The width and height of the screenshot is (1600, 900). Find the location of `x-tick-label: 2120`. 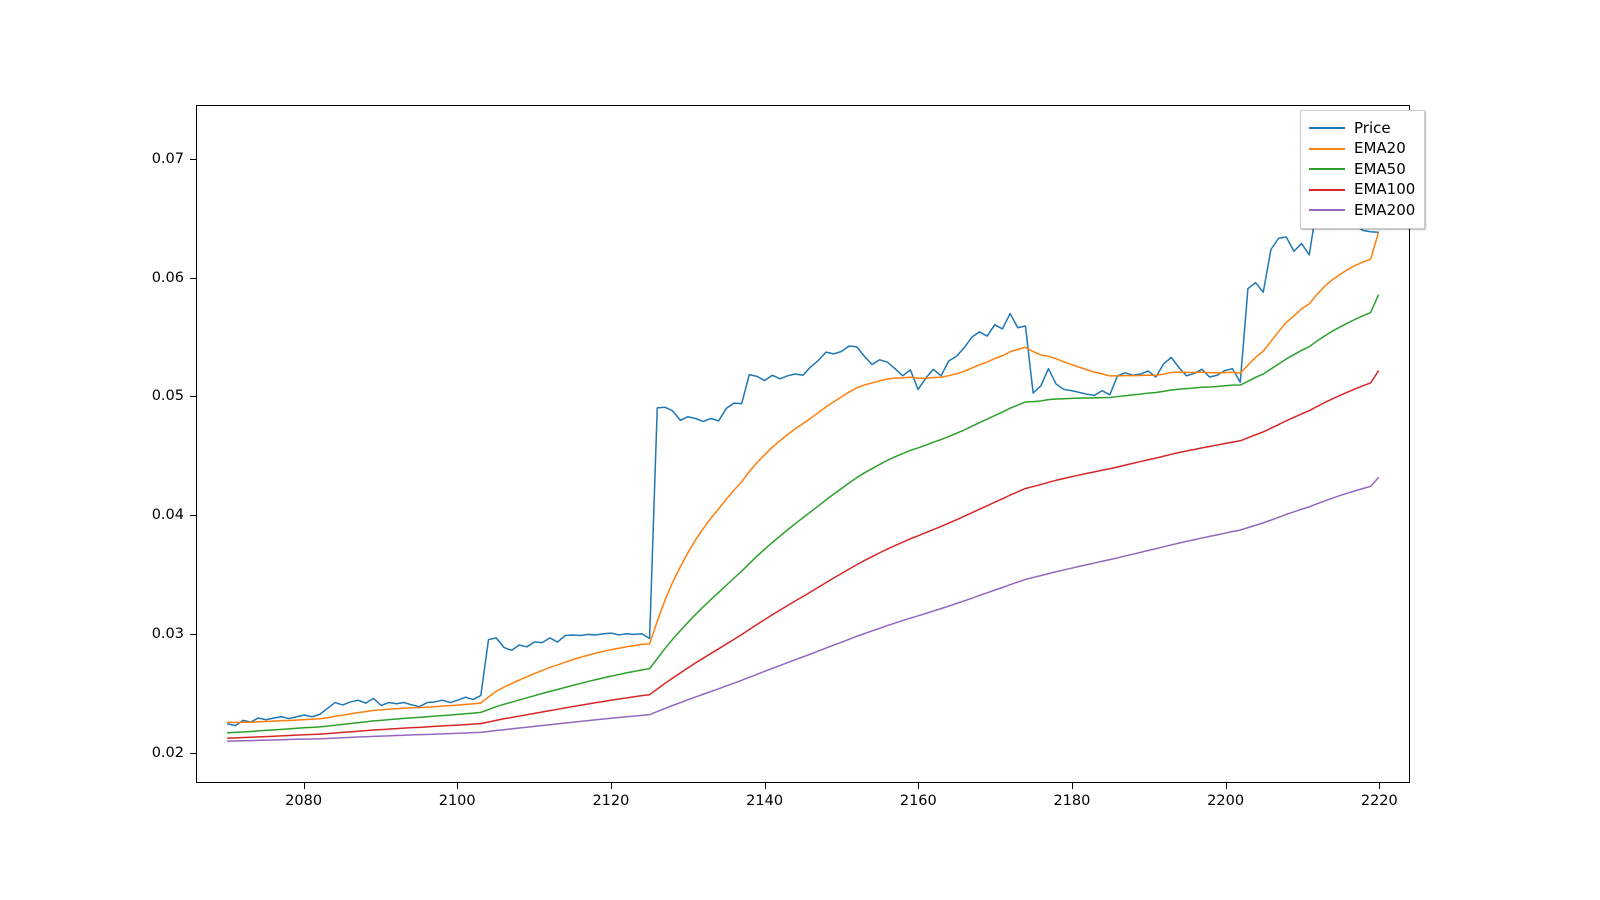

x-tick-label: 2120 is located at coordinates (611, 801).